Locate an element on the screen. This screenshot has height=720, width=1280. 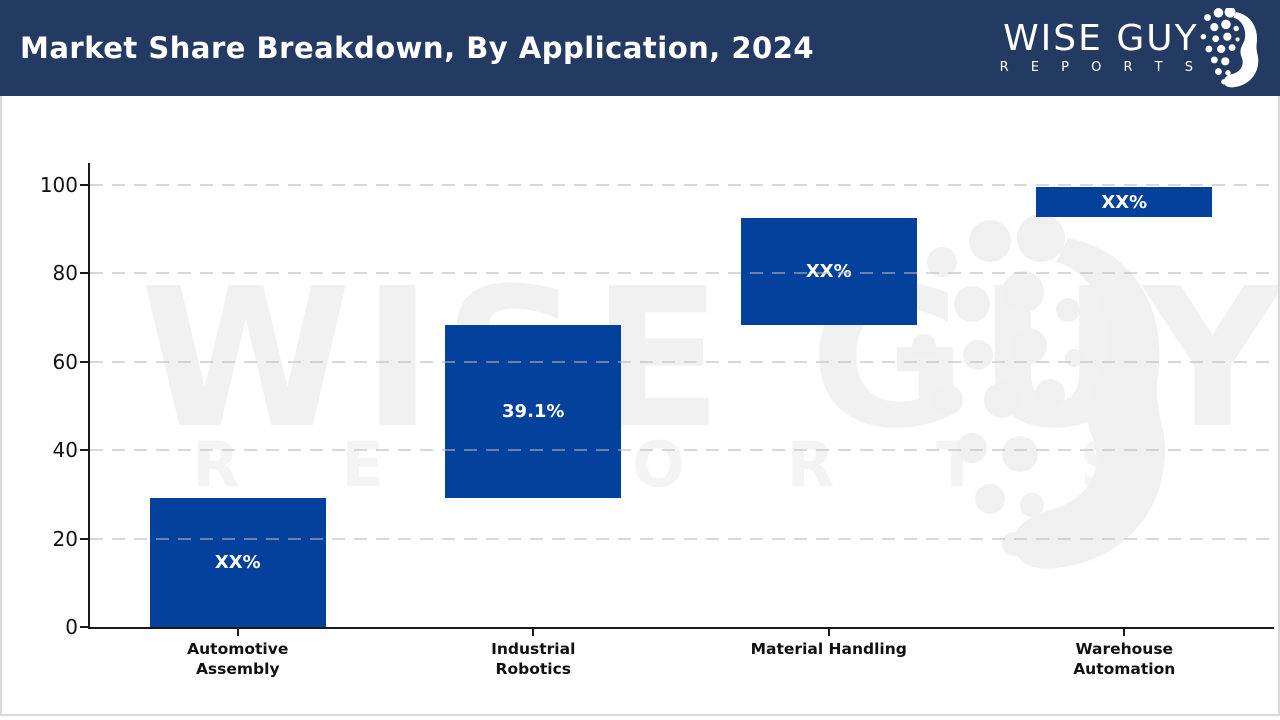
y-tick-label-0: 0 is located at coordinates (71, 627).